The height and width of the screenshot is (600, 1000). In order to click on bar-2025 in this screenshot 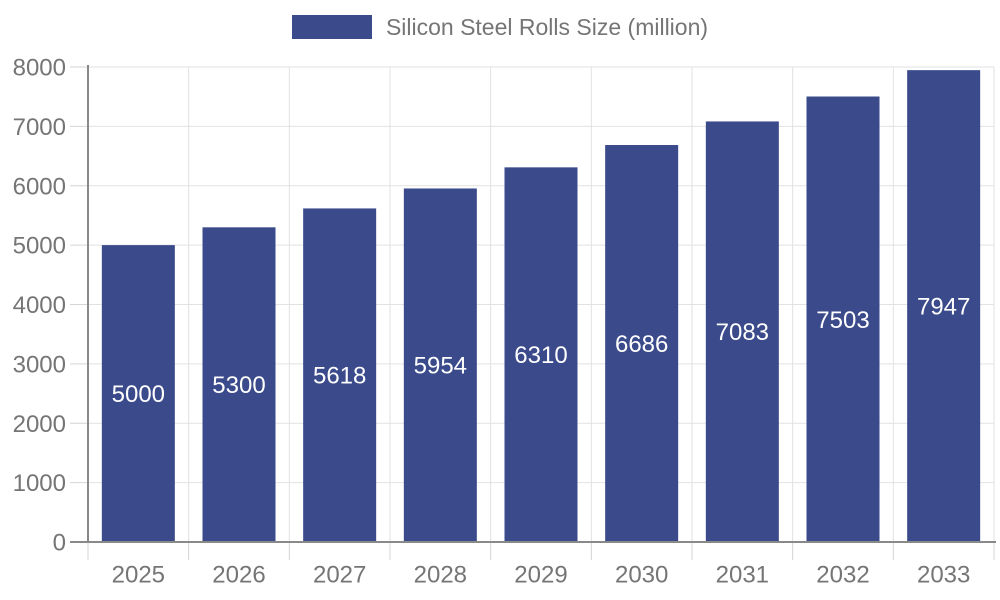, I will do `click(138, 393)`.